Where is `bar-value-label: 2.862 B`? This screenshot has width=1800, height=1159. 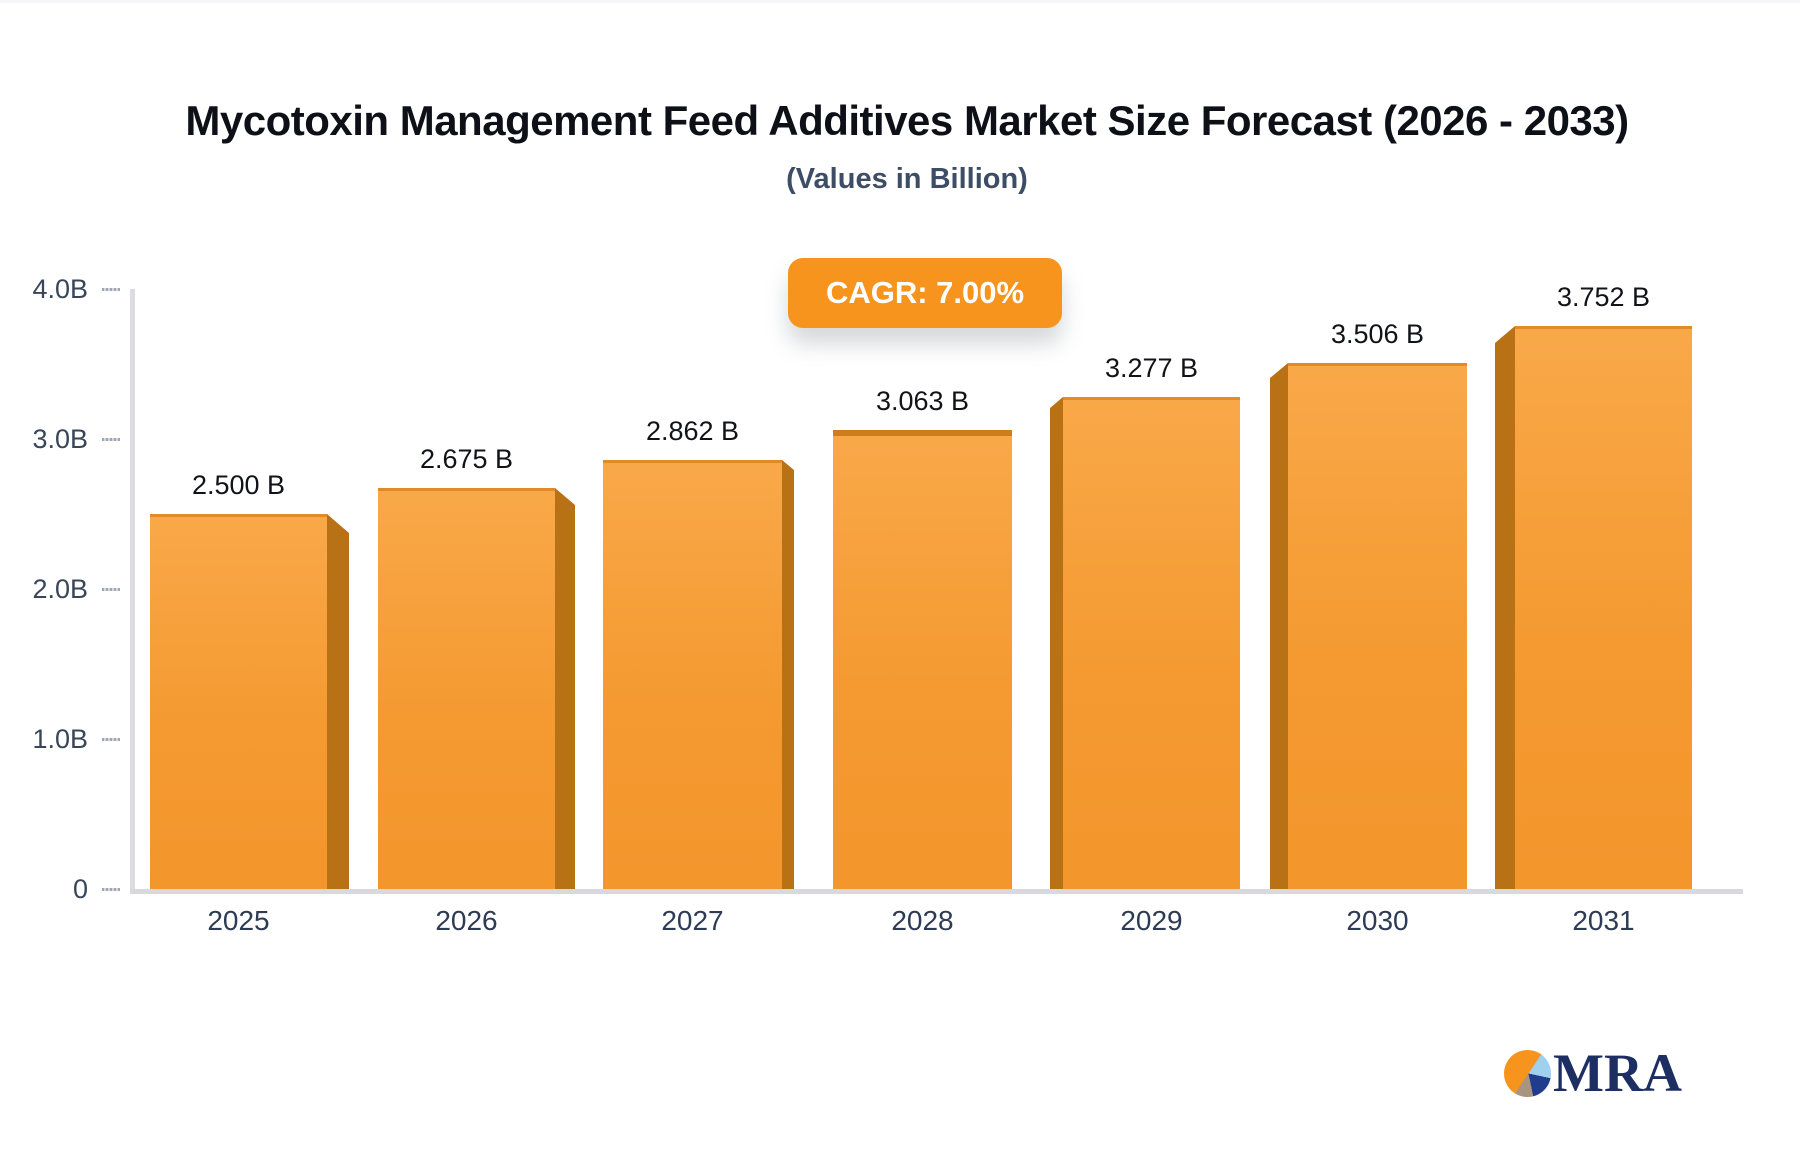
bar-value-label: 2.862 B is located at coordinates (692, 431).